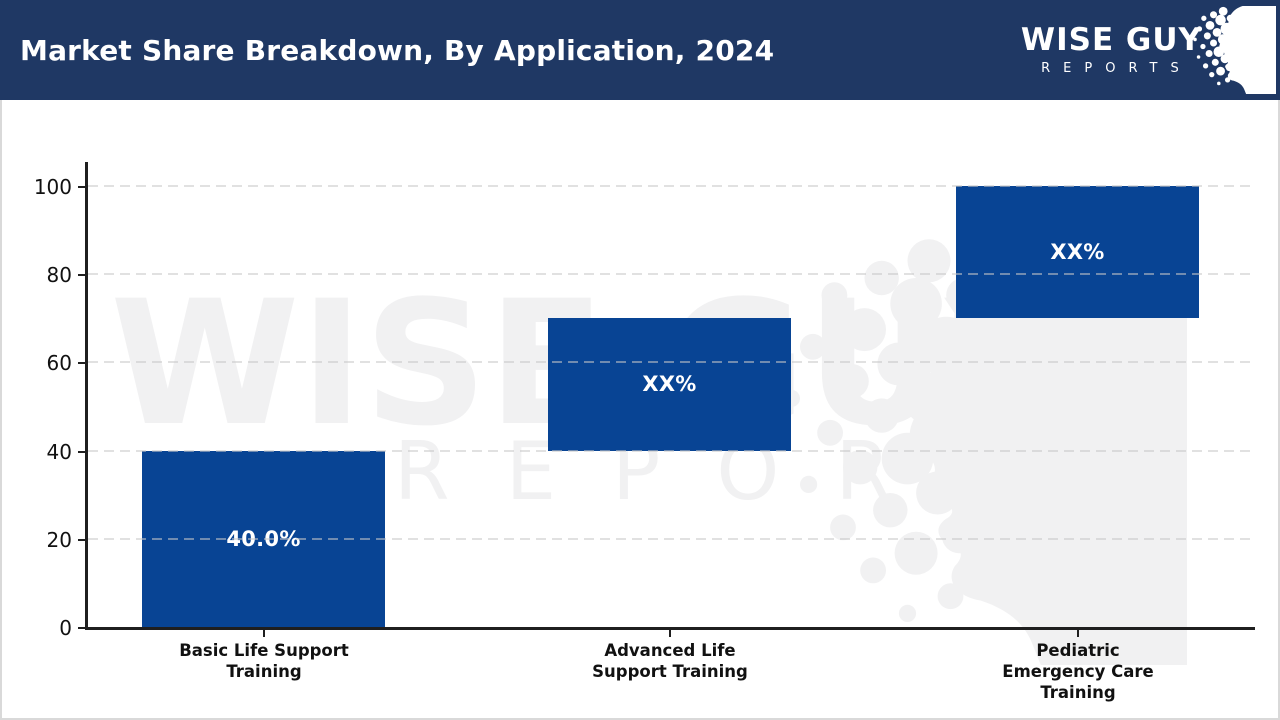 The width and height of the screenshot is (1280, 720). Describe the element at coordinates (264, 650) in the screenshot. I see `category-label-line: Basic Life Support` at that location.